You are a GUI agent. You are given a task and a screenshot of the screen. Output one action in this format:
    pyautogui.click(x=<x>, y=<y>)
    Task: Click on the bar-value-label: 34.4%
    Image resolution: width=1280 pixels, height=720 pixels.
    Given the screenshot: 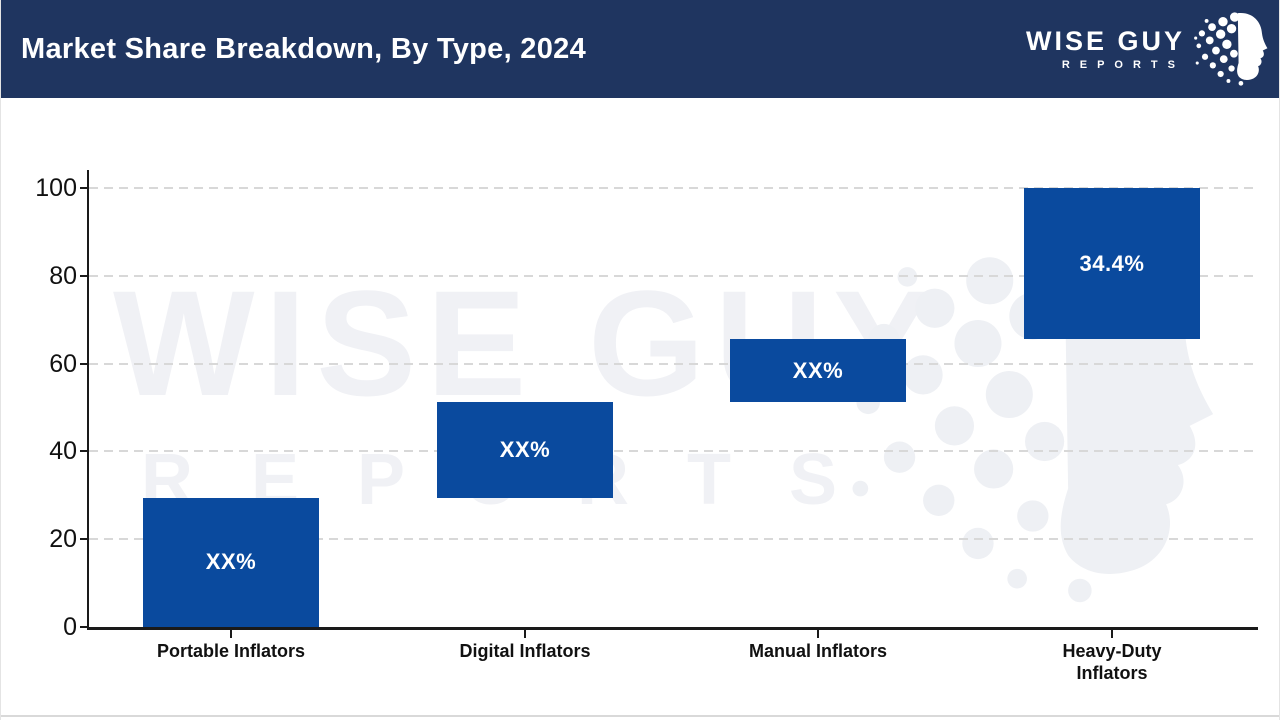 What is the action you would take?
    pyautogui.click(x=1112, y=263)
    